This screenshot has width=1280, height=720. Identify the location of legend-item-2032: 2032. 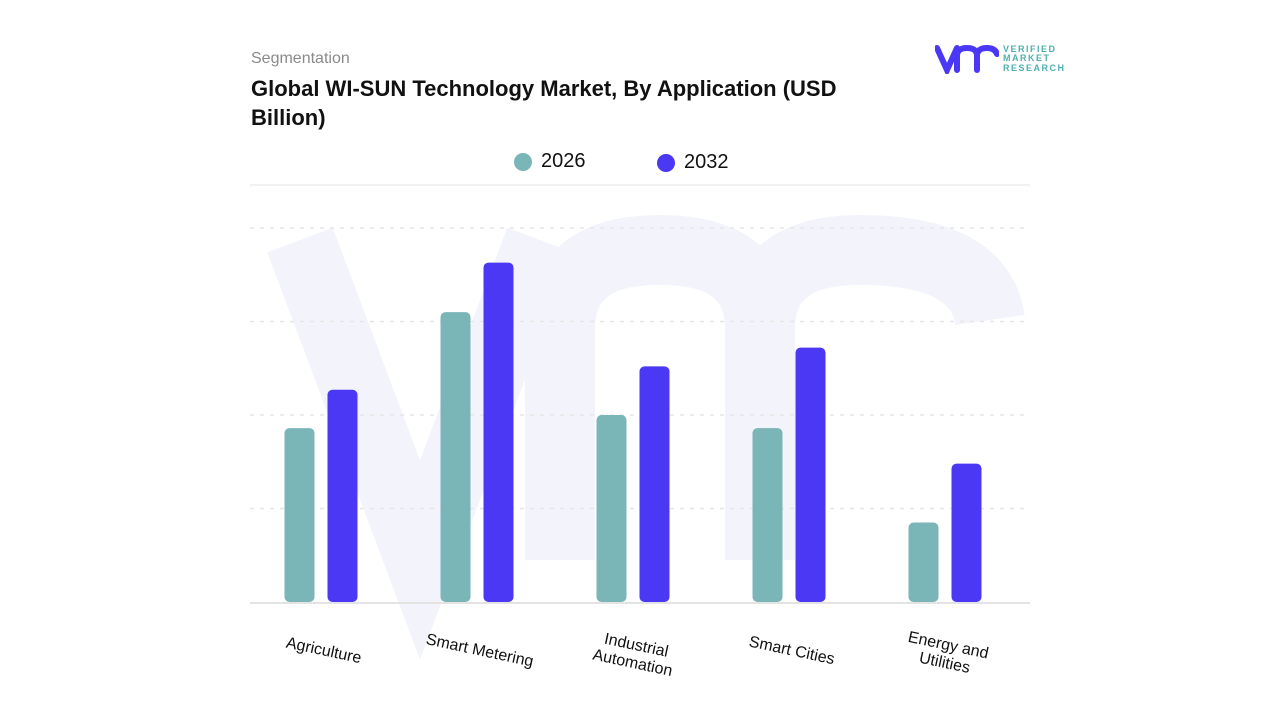
(693, 162).